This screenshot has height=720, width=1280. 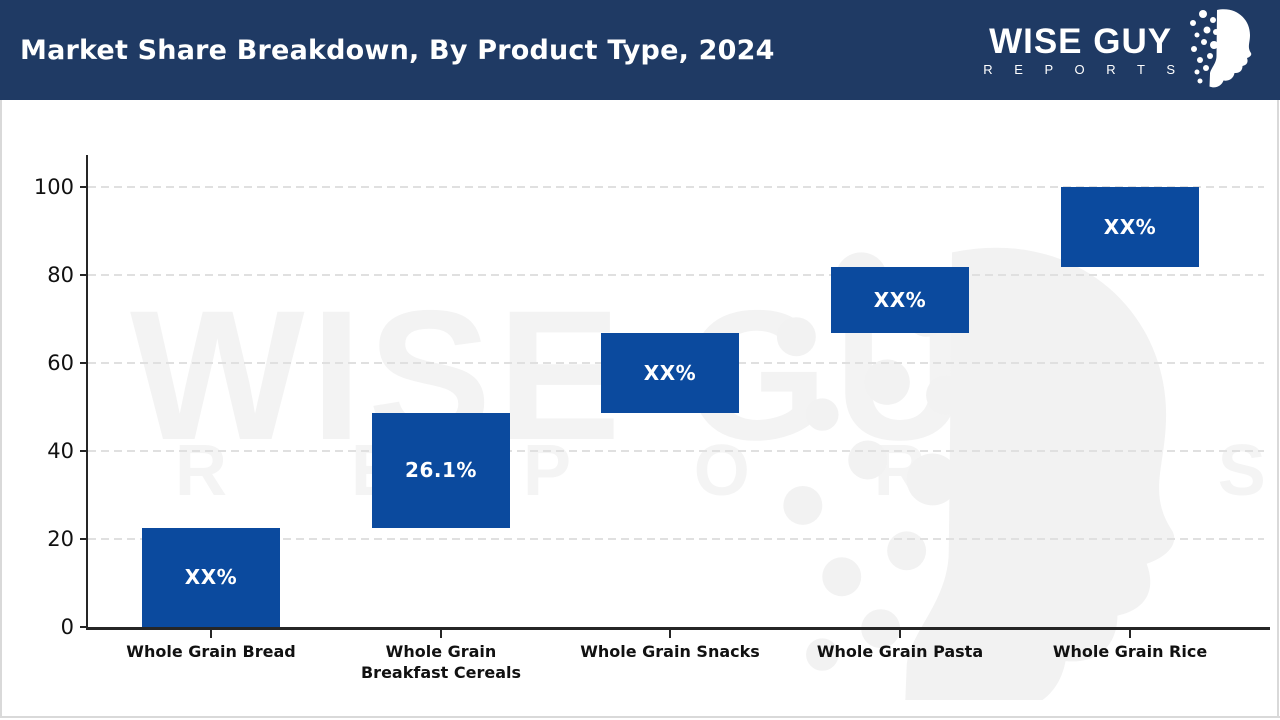 What do you see at coordinates (900, 651) in the screenshot?
I see `x-category-label: Whole Grain Pasta` at bounding box center [900, 651].